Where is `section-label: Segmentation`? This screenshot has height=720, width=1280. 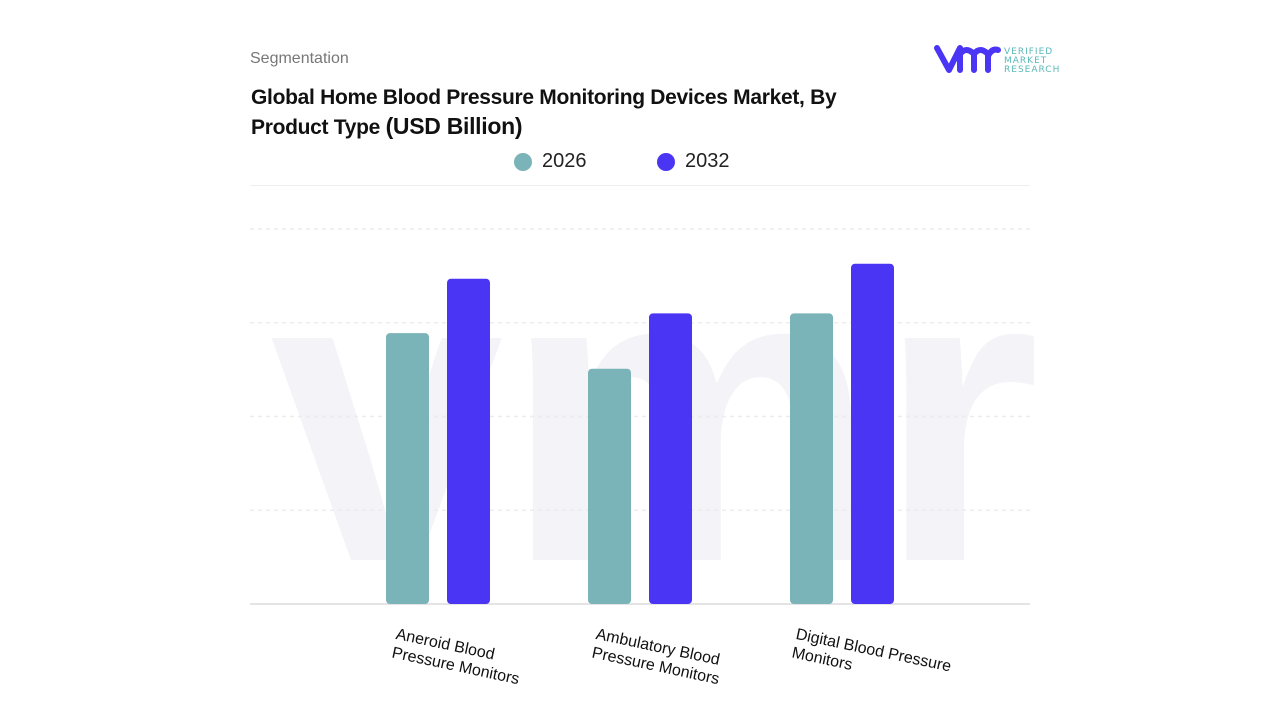
section-label: Segmentation is located at coordinates (299, 58).